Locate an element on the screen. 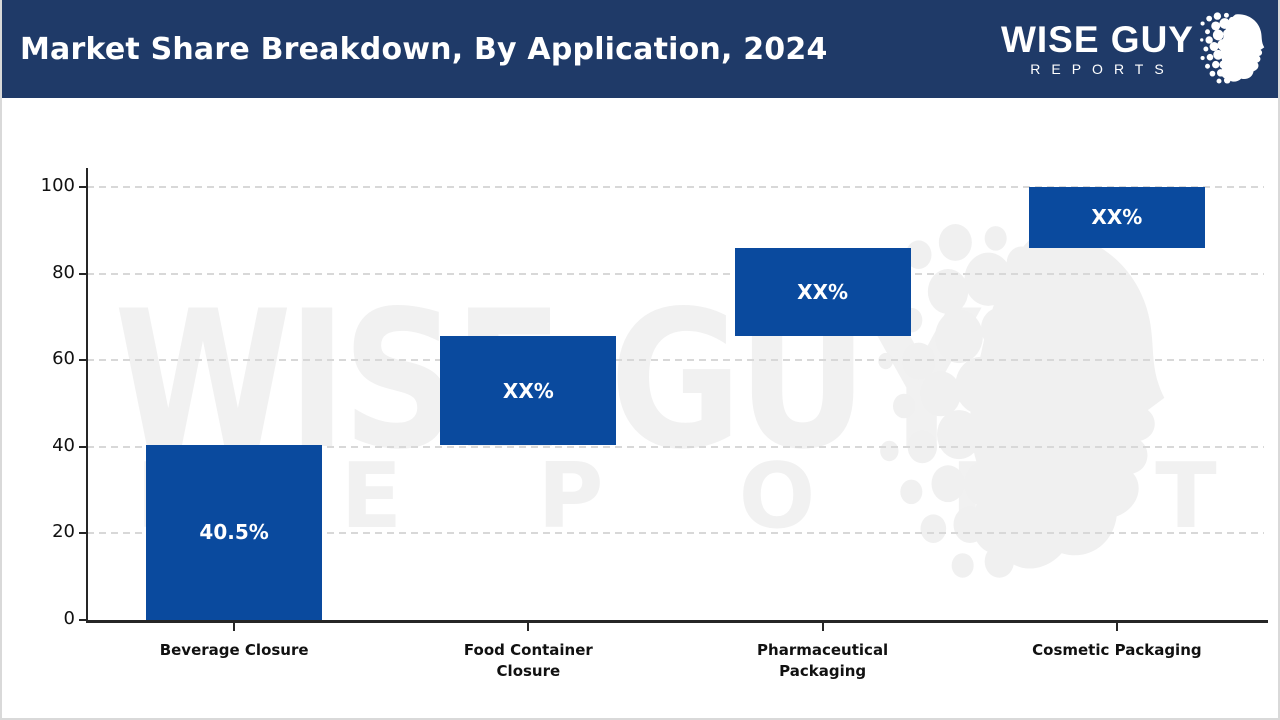  brand-logo: WISE GUY REPORTS is located at coordinates (1135, 49).